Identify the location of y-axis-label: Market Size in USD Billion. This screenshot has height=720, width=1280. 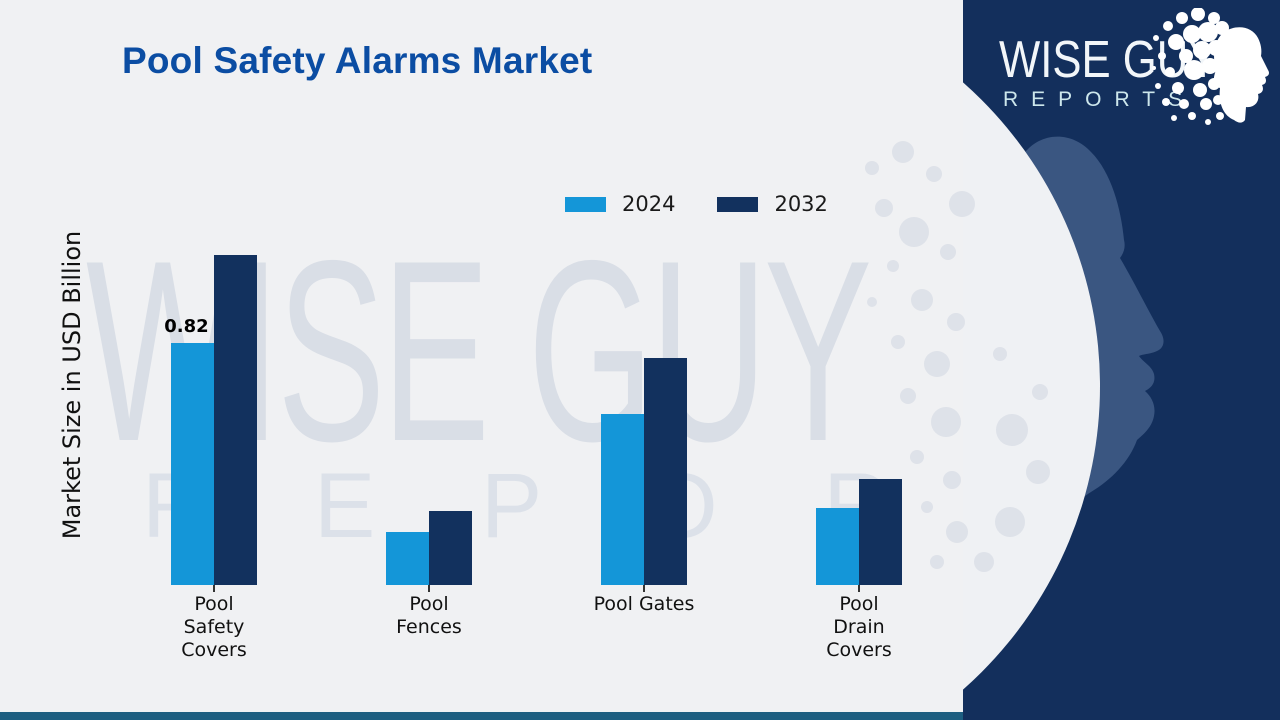
(72, 385).